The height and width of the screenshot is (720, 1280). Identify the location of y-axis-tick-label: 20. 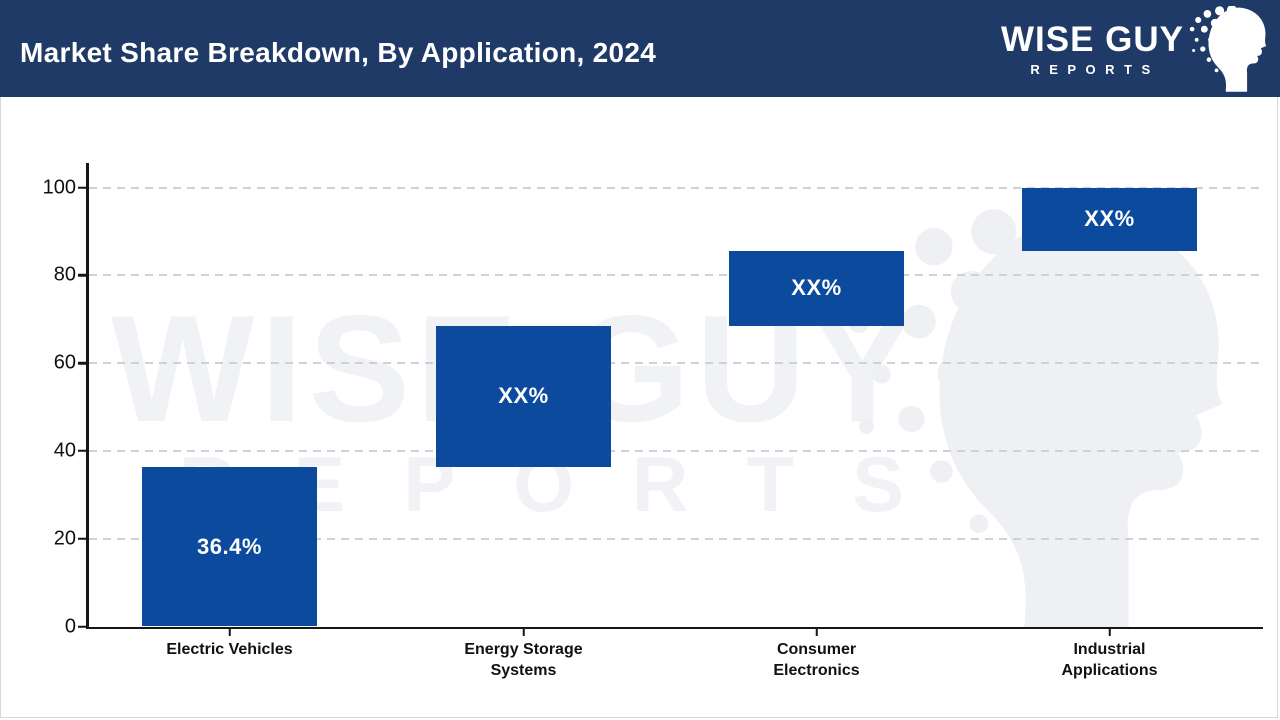
(64, 538).